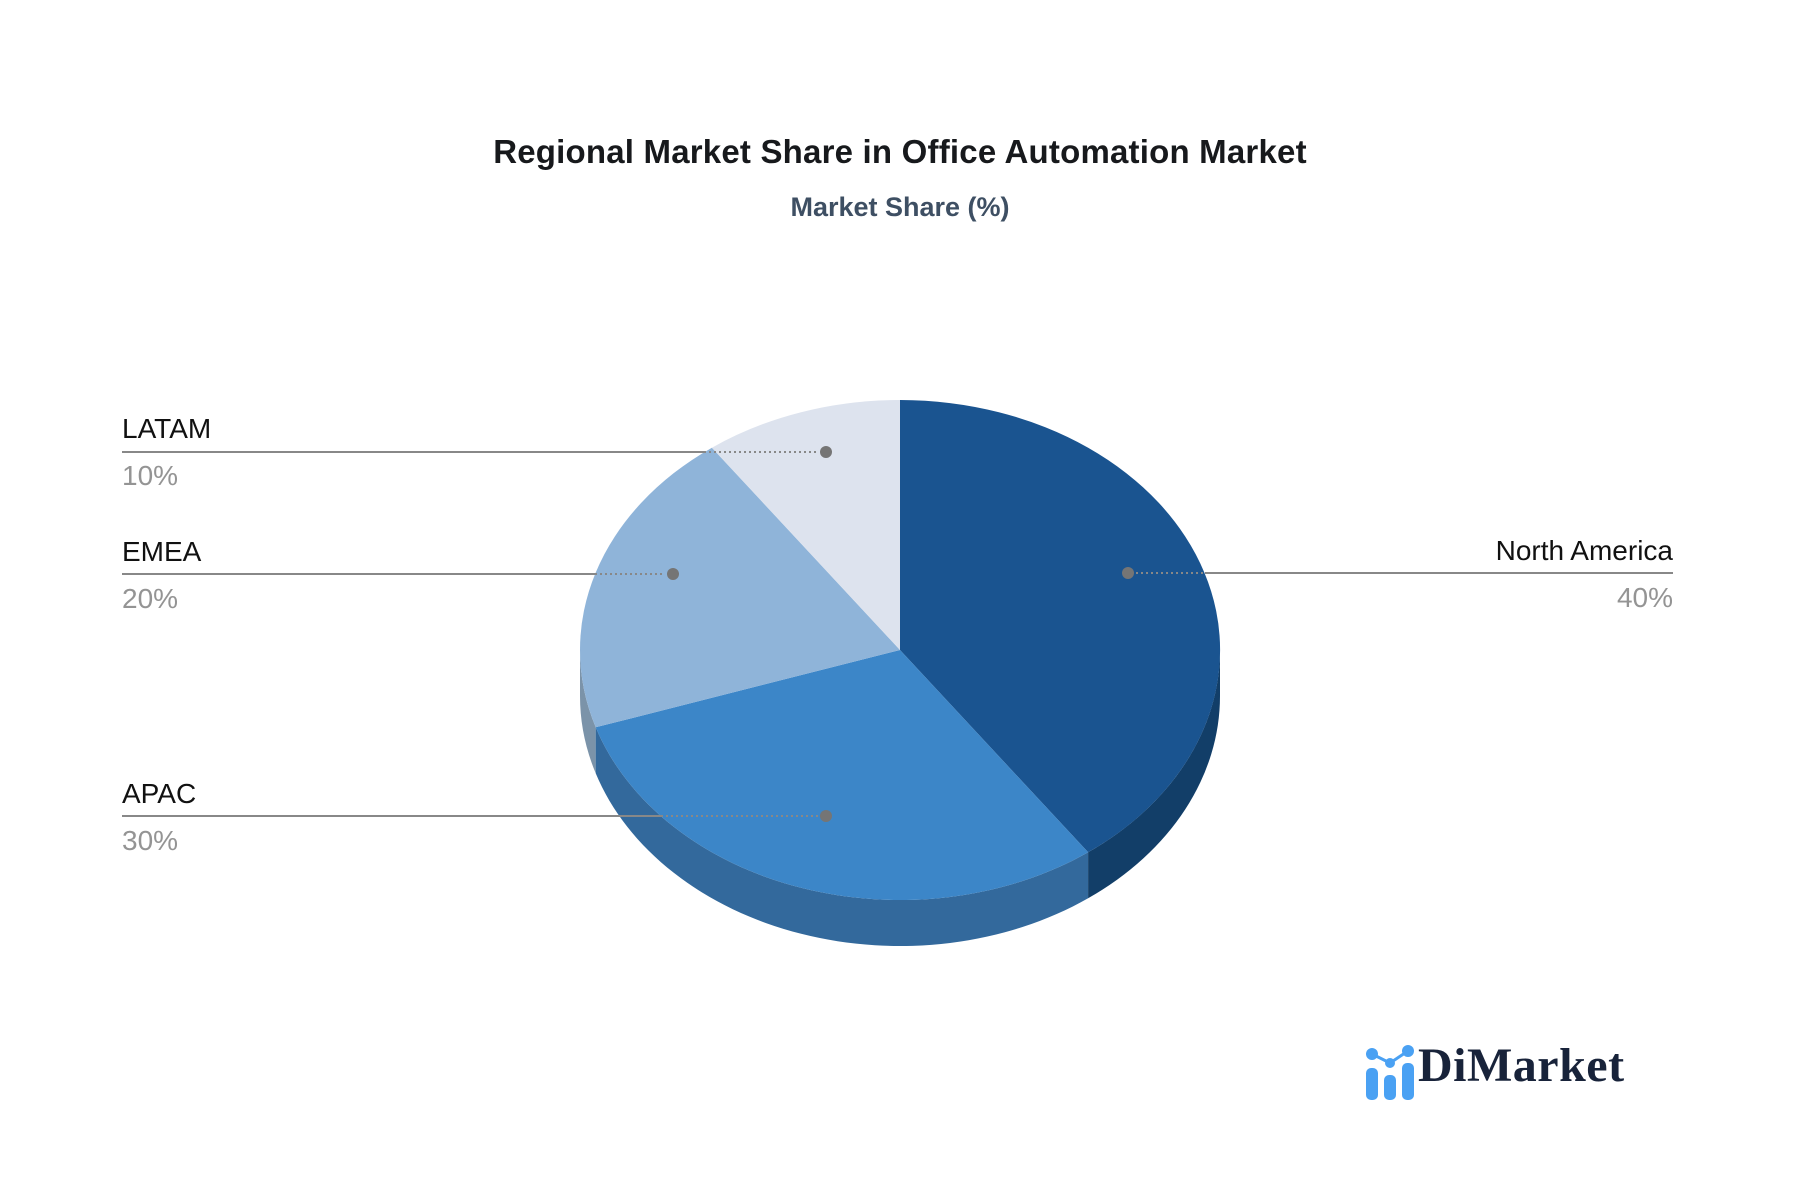 The height and width of the screenshot is (1196, 1800). I want to click on logo-text: DiMarket, so click(1521, 1065).